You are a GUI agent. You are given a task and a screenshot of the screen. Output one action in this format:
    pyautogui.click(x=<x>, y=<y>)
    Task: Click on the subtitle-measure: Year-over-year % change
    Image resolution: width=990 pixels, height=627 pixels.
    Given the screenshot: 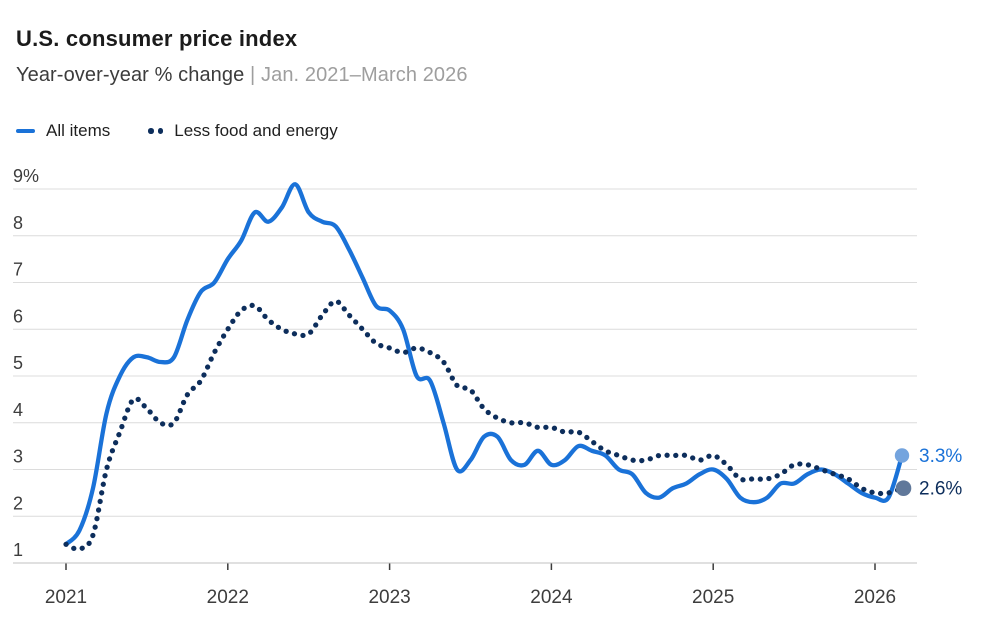 What is the action you would take?
    pyautogui.click(x=130, y=75)
    